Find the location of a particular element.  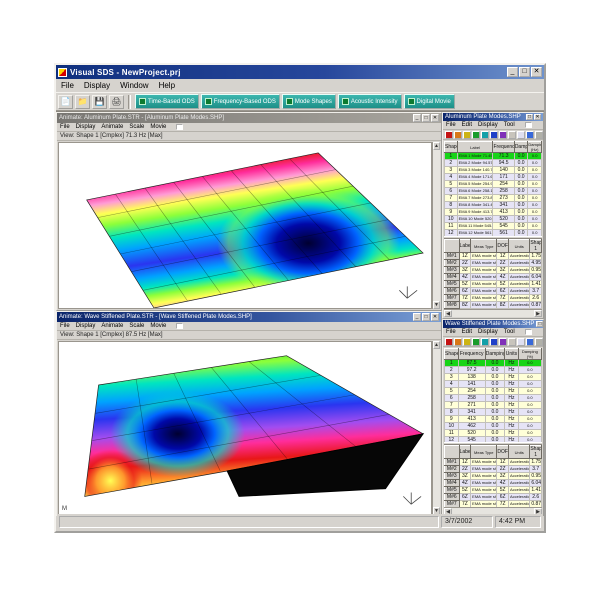

table-row: 8 341 0.0 Hz 0.0 is located at coordinates (493, 412).